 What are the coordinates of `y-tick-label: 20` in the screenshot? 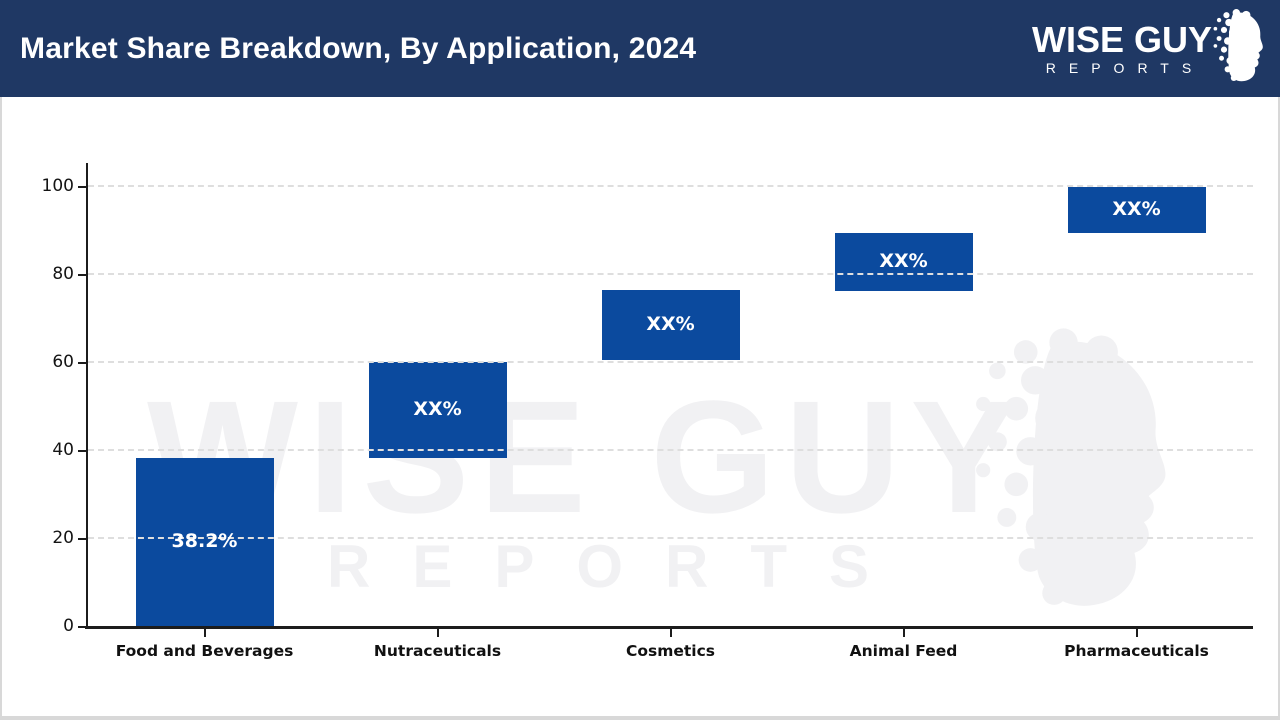 It's located at (63, 538).